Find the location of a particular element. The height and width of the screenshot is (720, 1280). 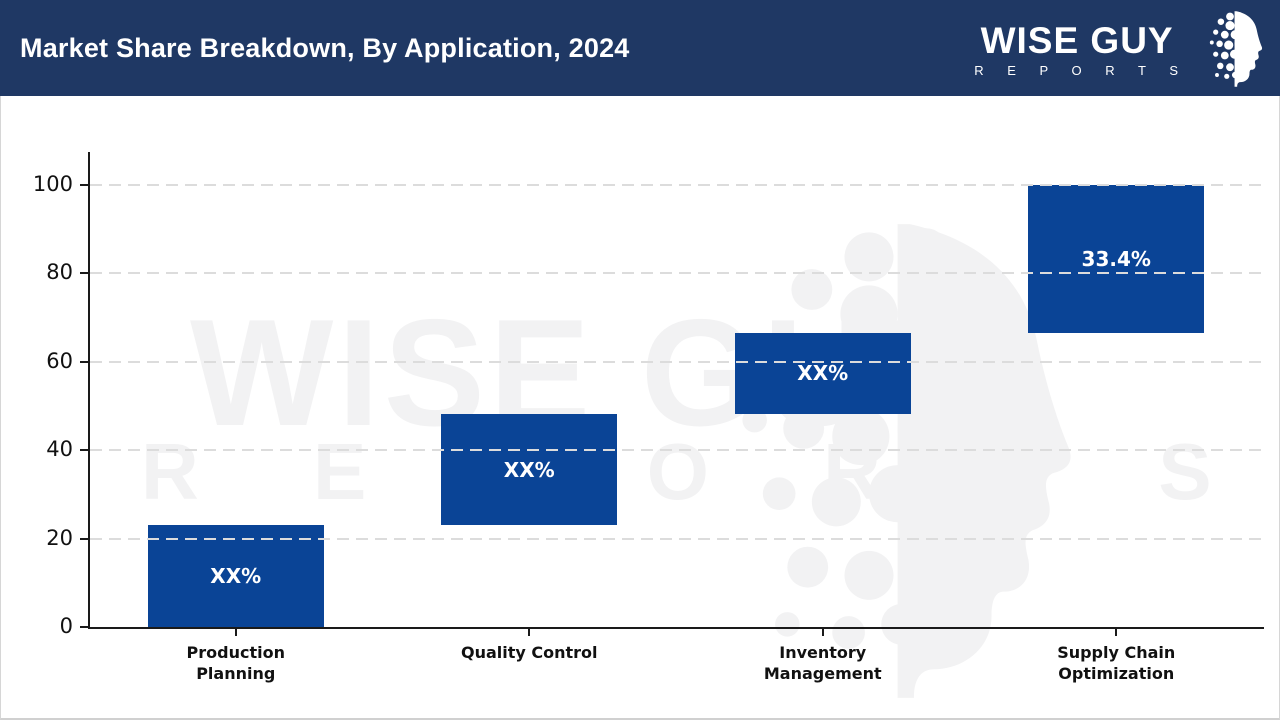

y-tick-label-20: 20 is located at coordinates (59, 537).